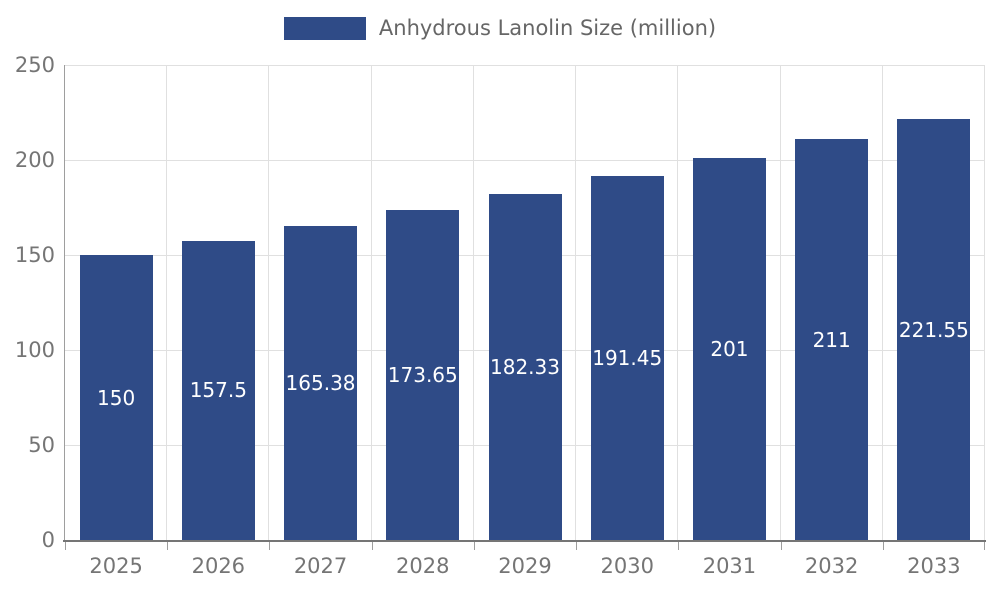 This screenshot has width=1000, height=600. I want to click on bar-value-label: 201, so click(729, 349).